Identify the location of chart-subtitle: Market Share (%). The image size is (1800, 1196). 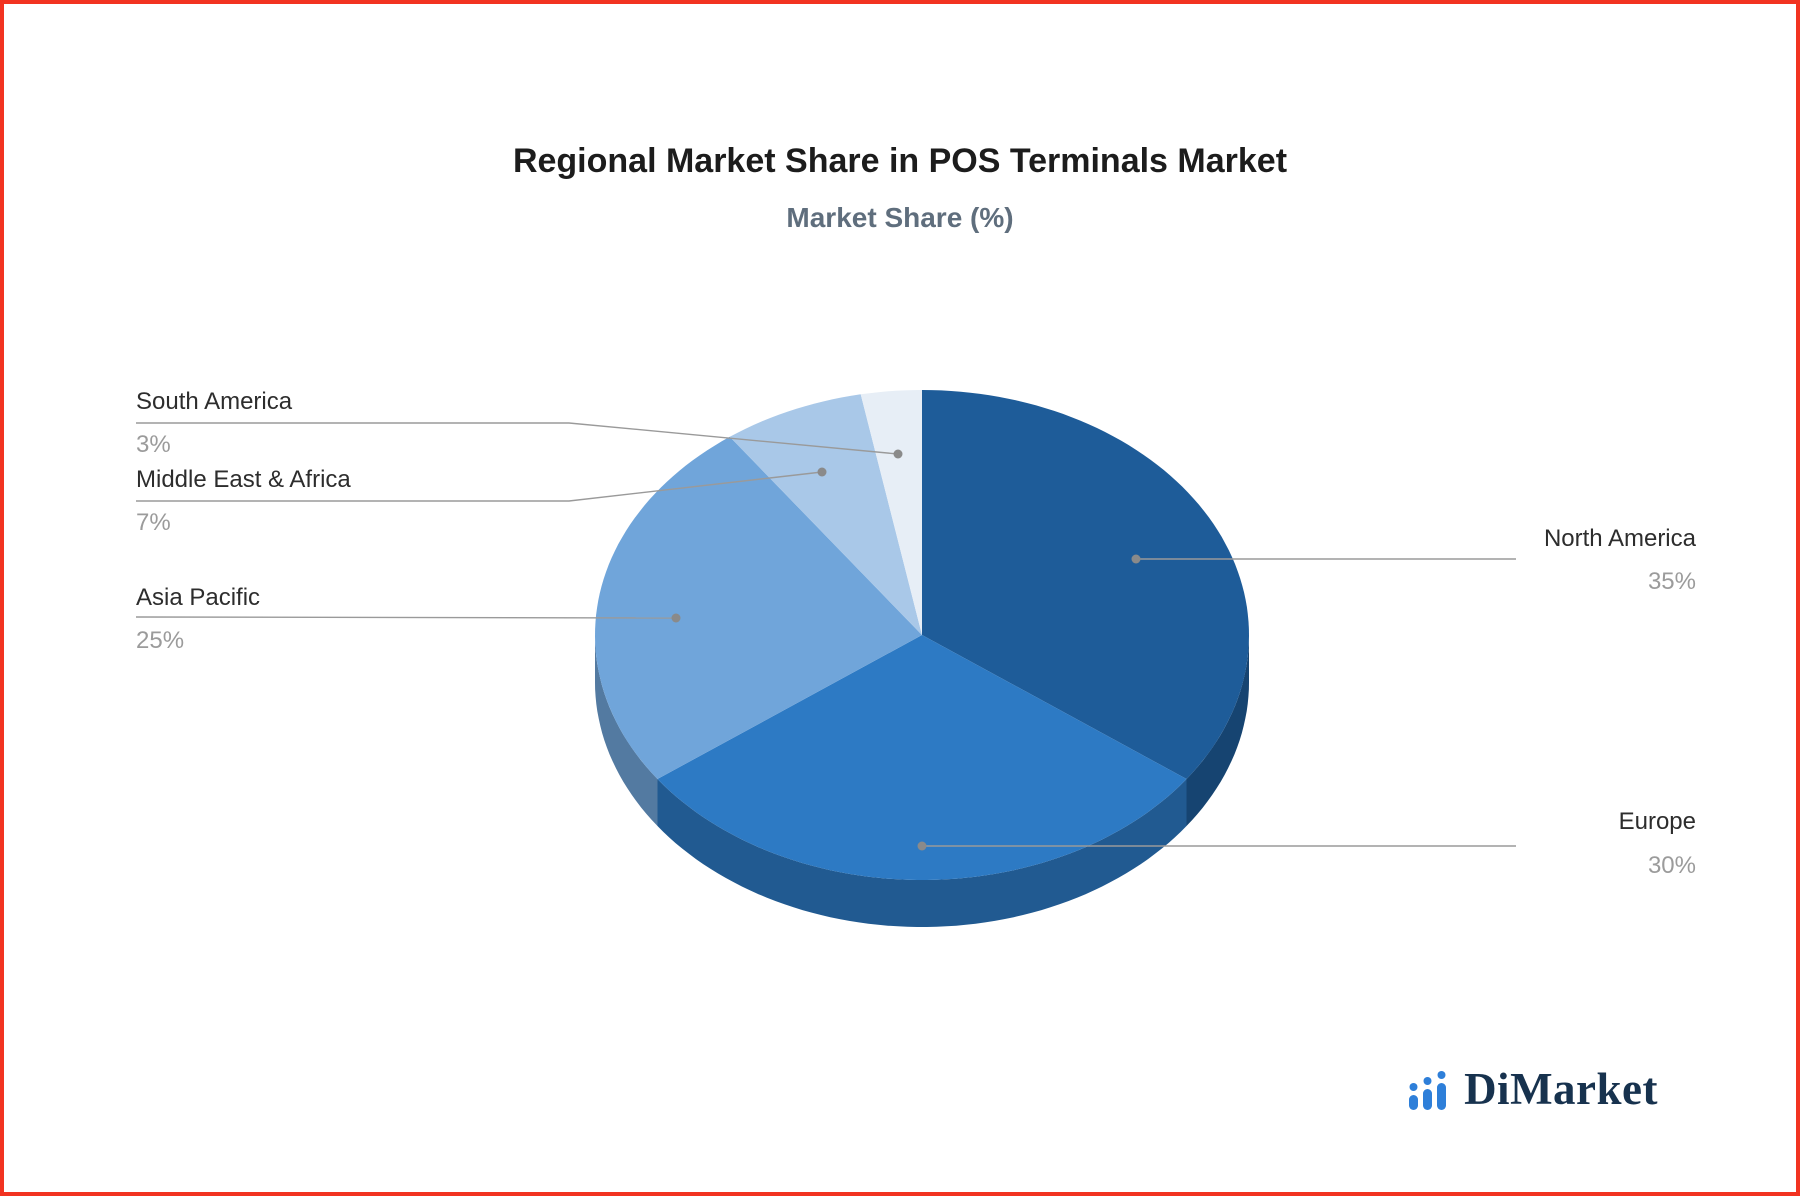
(900, 217).